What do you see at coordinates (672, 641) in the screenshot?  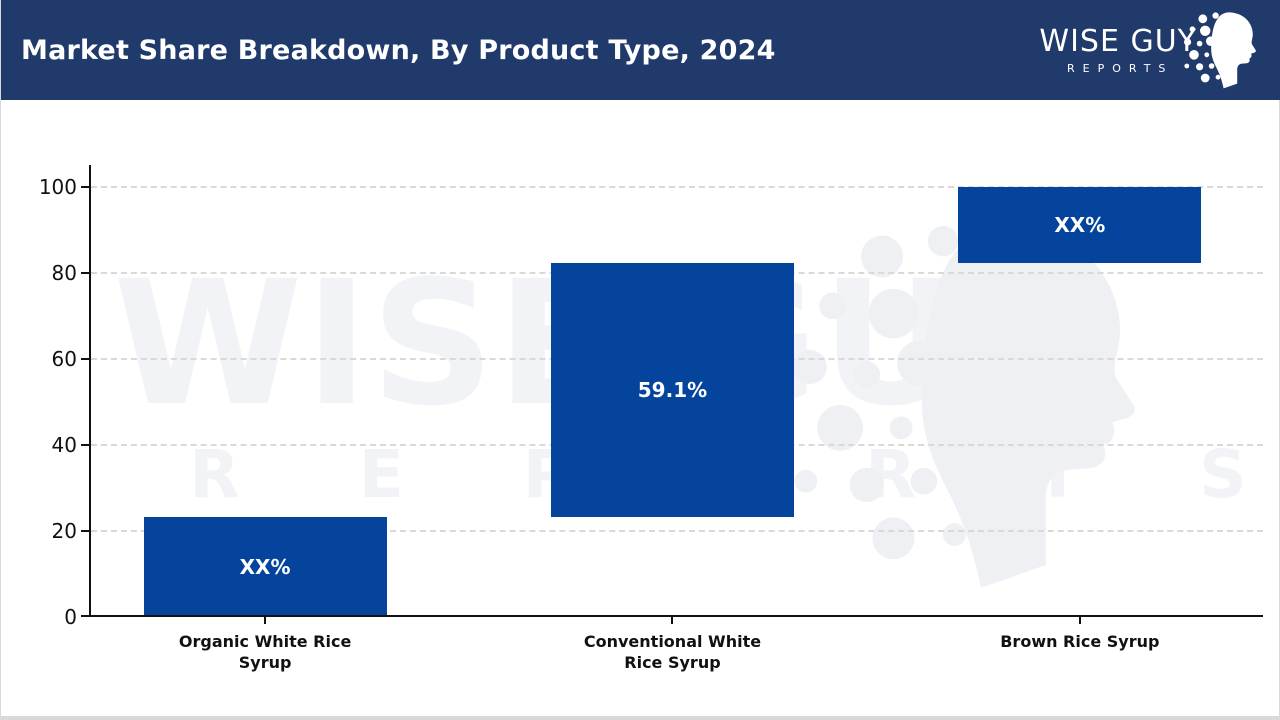 I see `x-category-label-line: Conventional White` at bounding box center [672, 641].